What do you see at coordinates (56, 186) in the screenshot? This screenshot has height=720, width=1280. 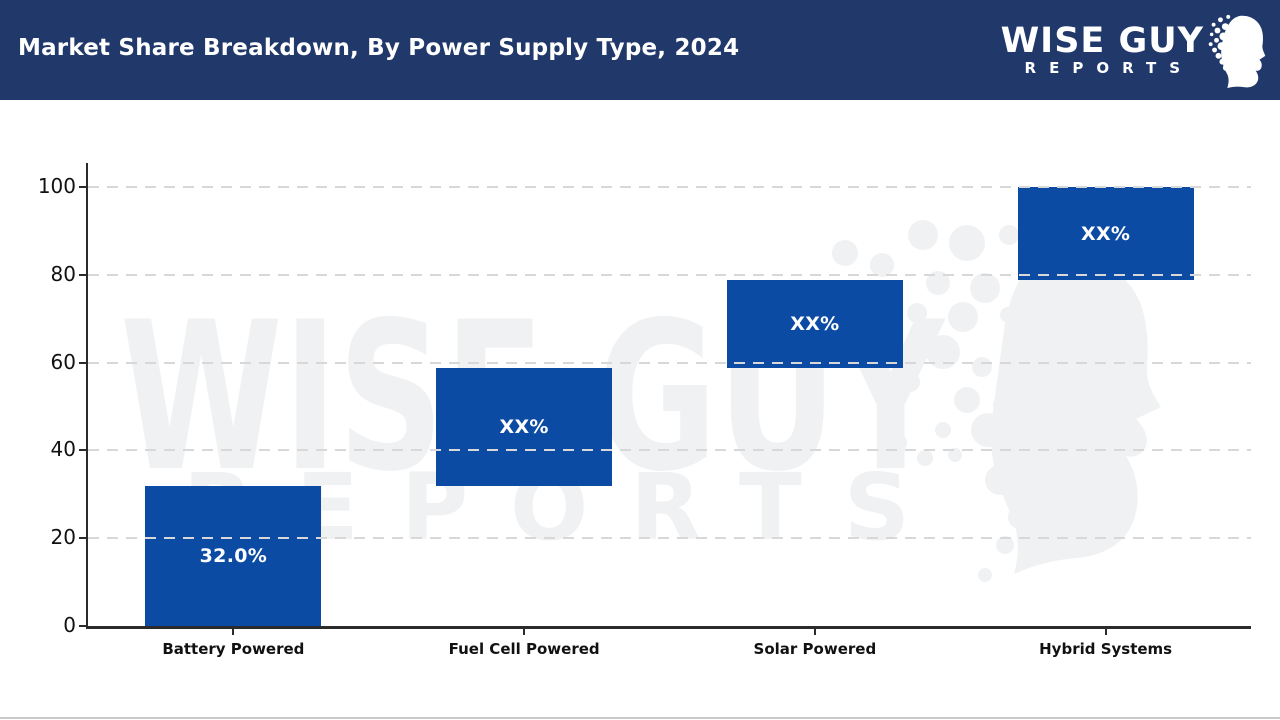 I see `y-axis-tick-label-100: 100` at bounding box center [56, 186].